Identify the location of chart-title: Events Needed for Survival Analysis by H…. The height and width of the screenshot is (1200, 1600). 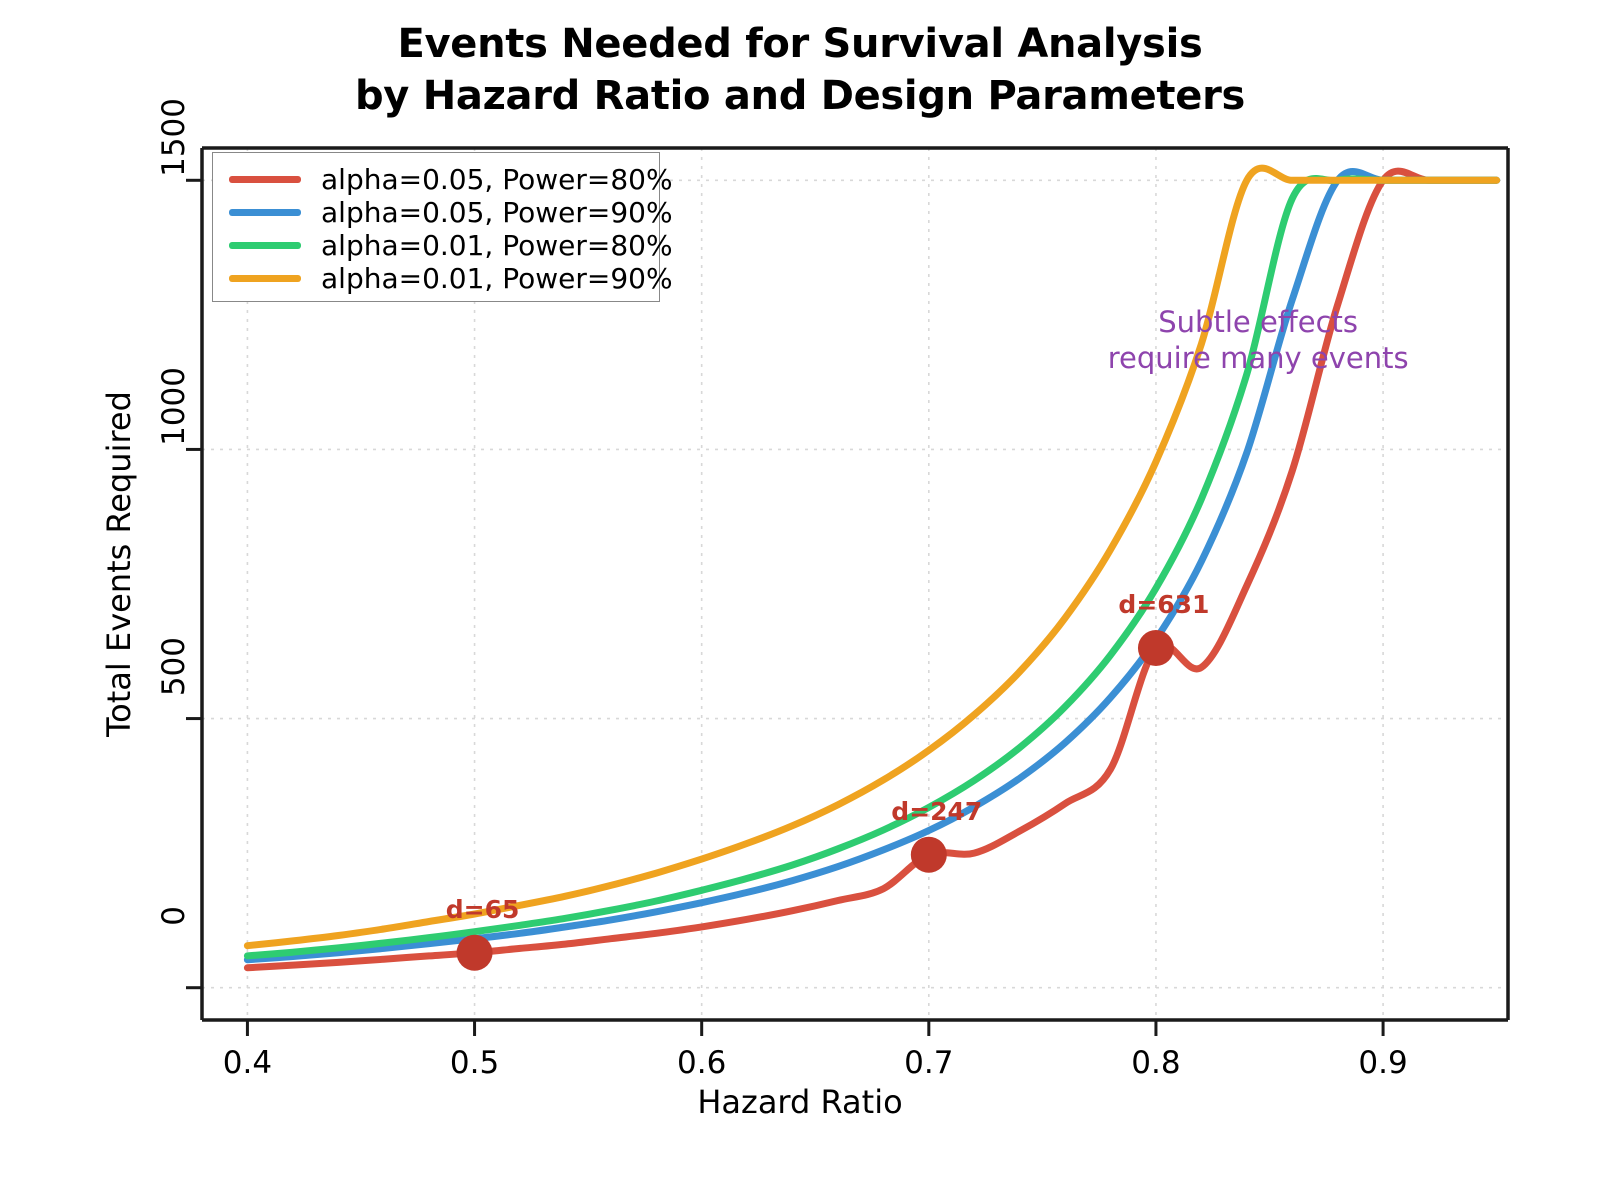
(800, 70).